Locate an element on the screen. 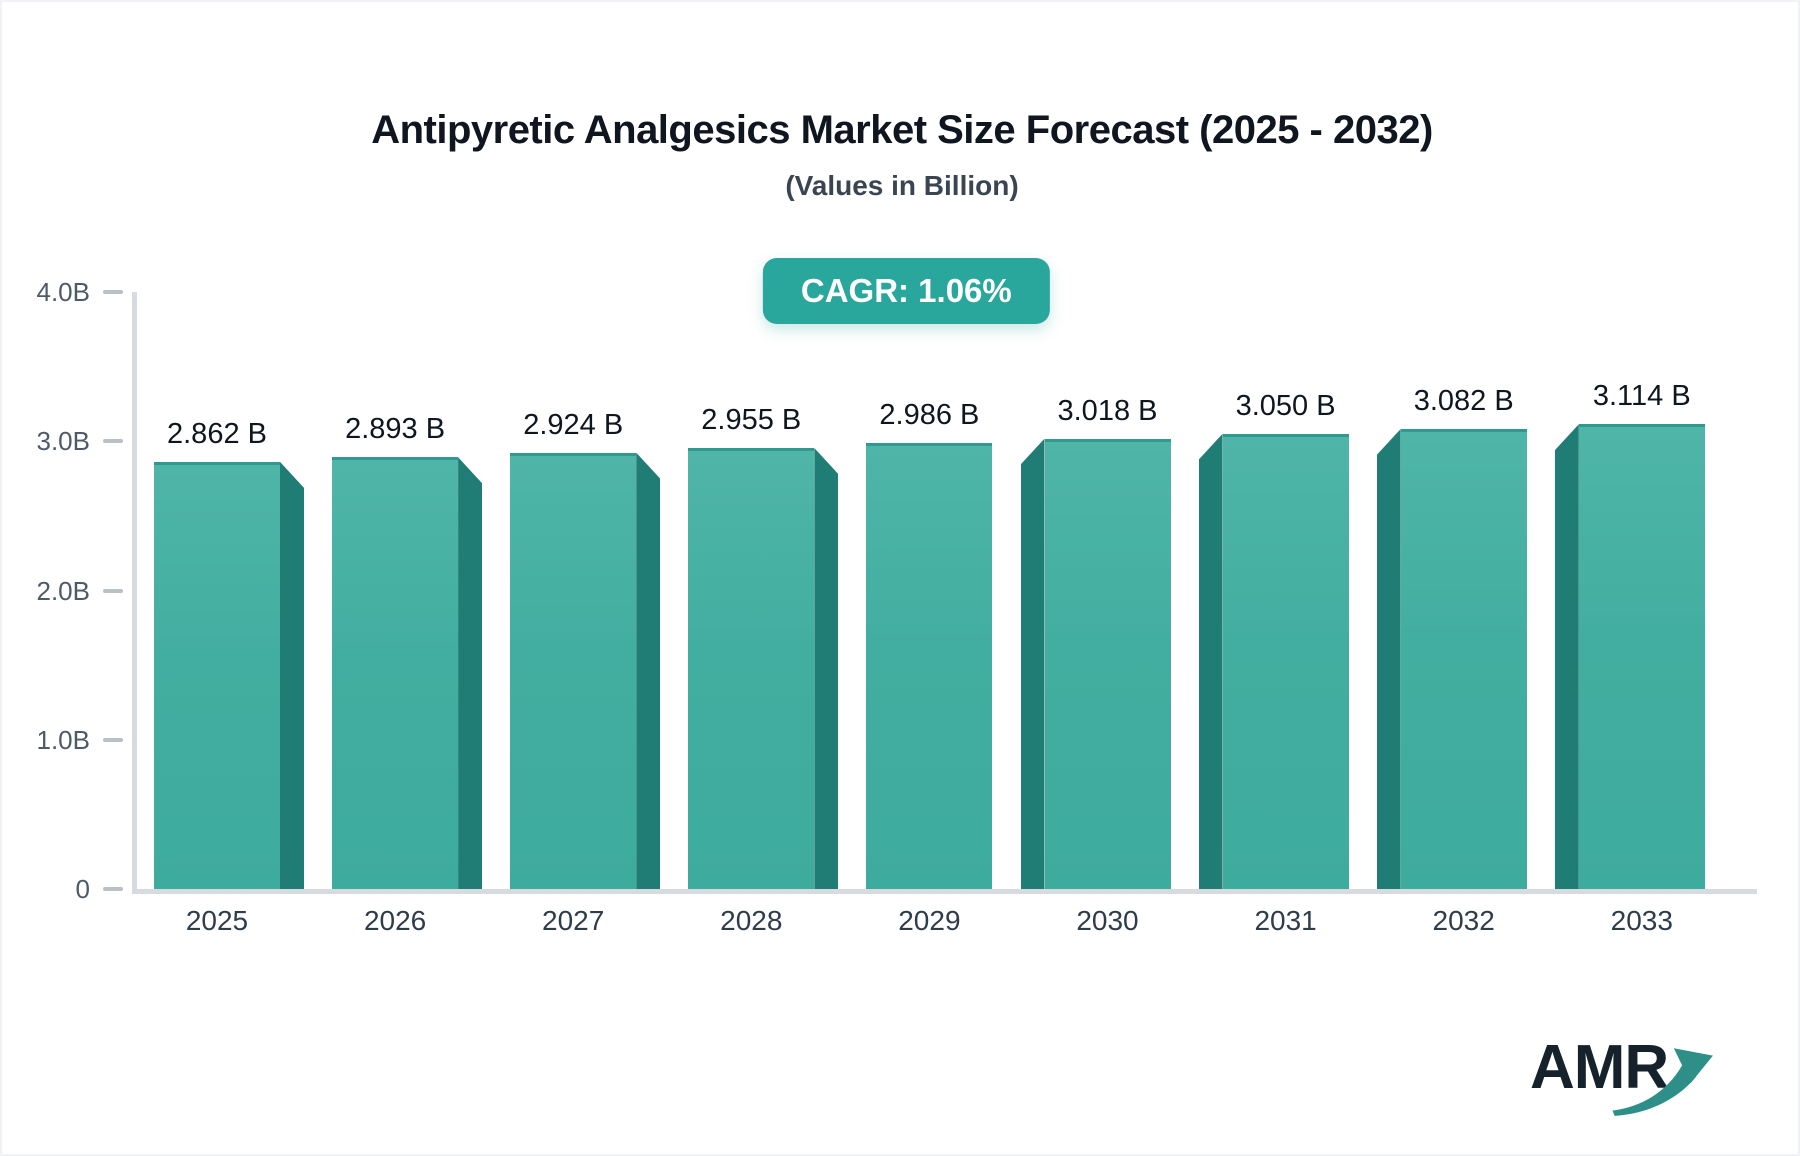 Image resolution: width=1800 pixels, height=1156 pixels. cagr-badge: CAGR: 1.06% is located at coordinates (906, 291).